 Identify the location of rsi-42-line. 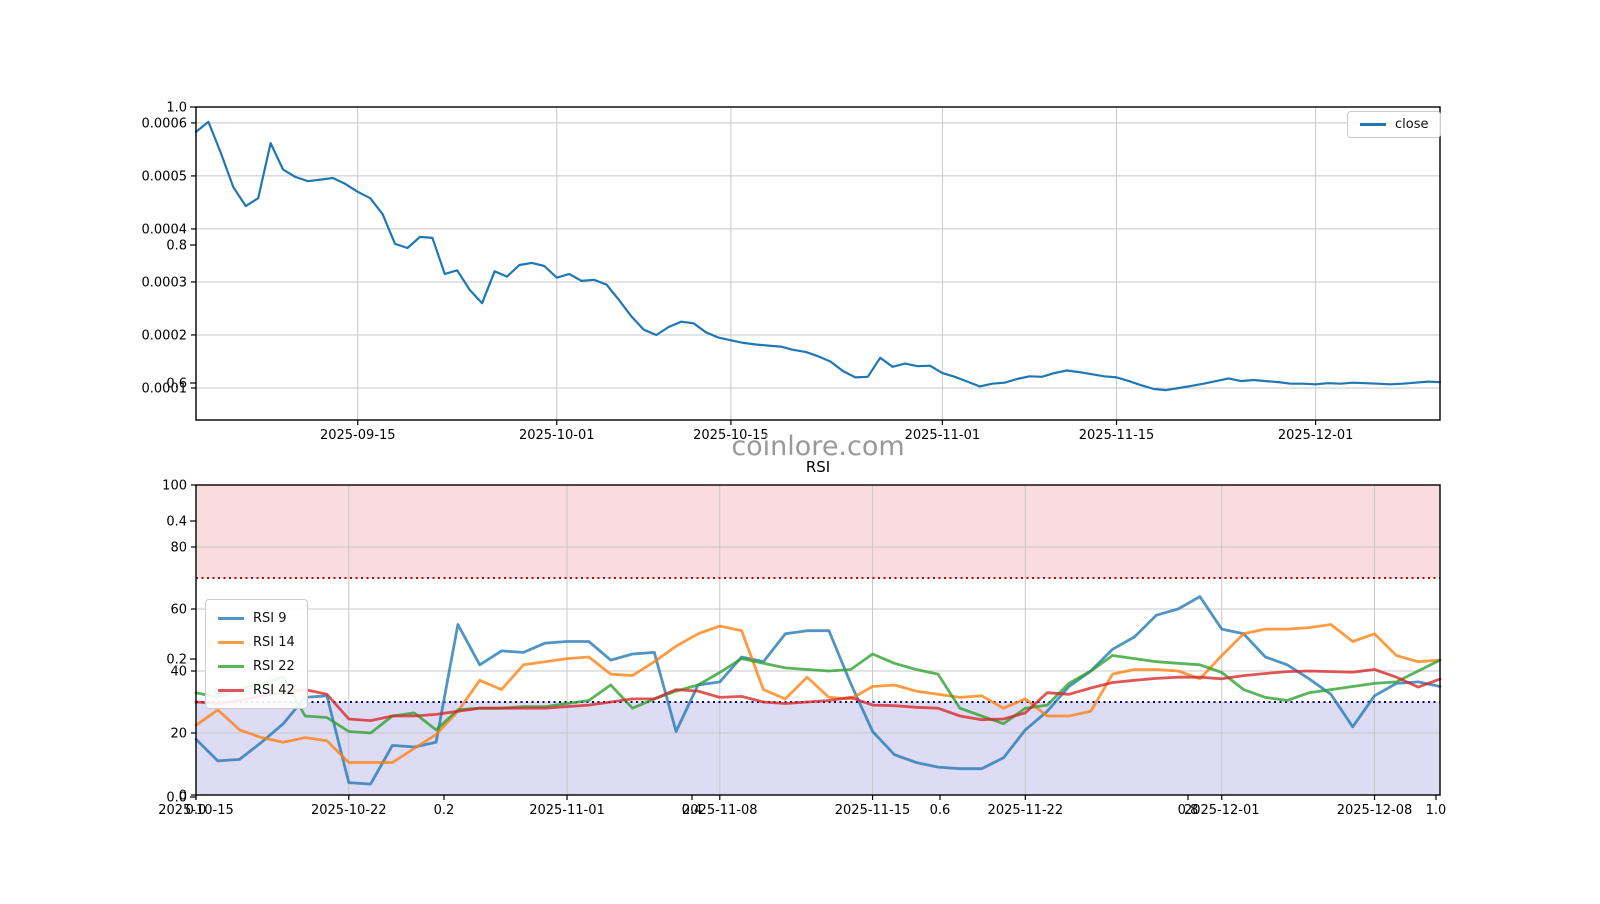
(818, 695).